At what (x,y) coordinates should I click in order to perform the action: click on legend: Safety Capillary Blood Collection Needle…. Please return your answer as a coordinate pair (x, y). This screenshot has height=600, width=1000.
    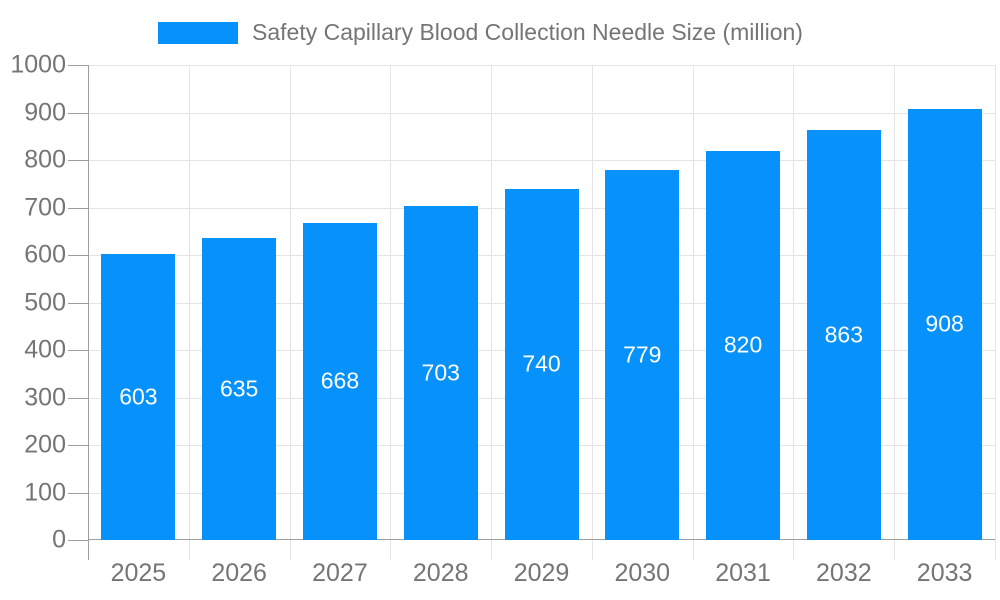
    Looking at the image, I should click on (480, 32).